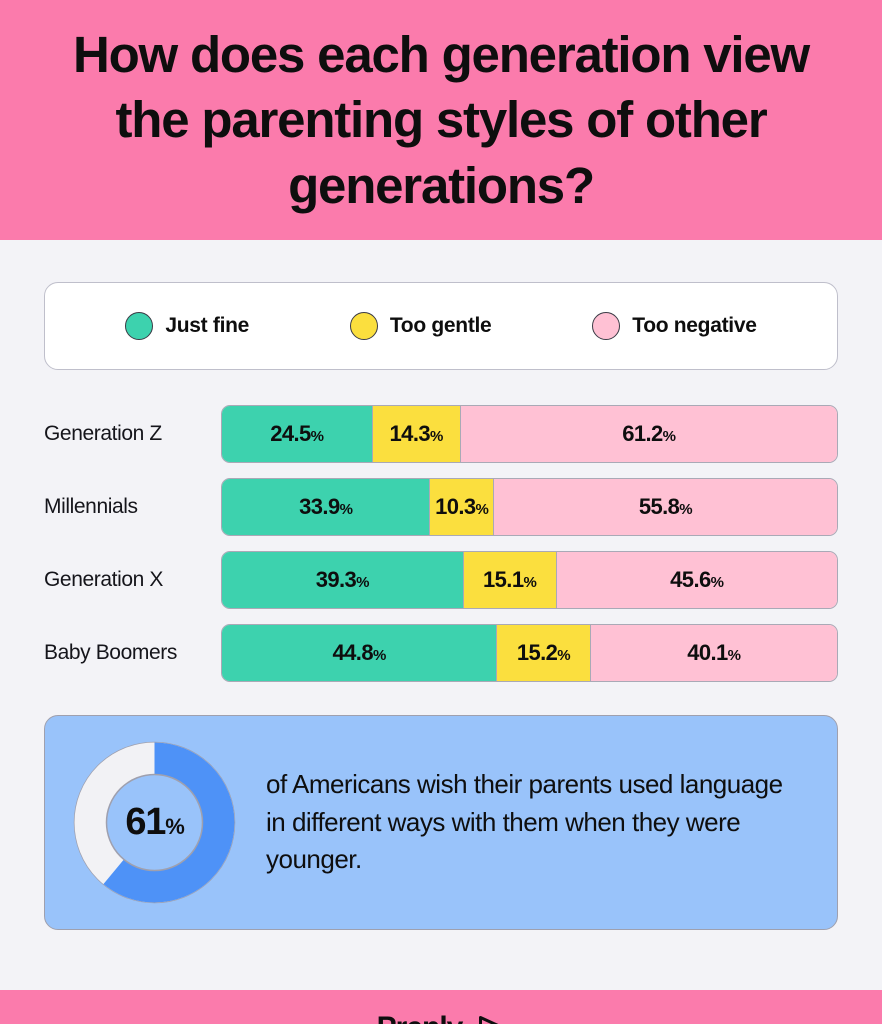 This screenshot has height=1024, width=882. I want to click on bar-segment: 39.3%, so click(343, 579).